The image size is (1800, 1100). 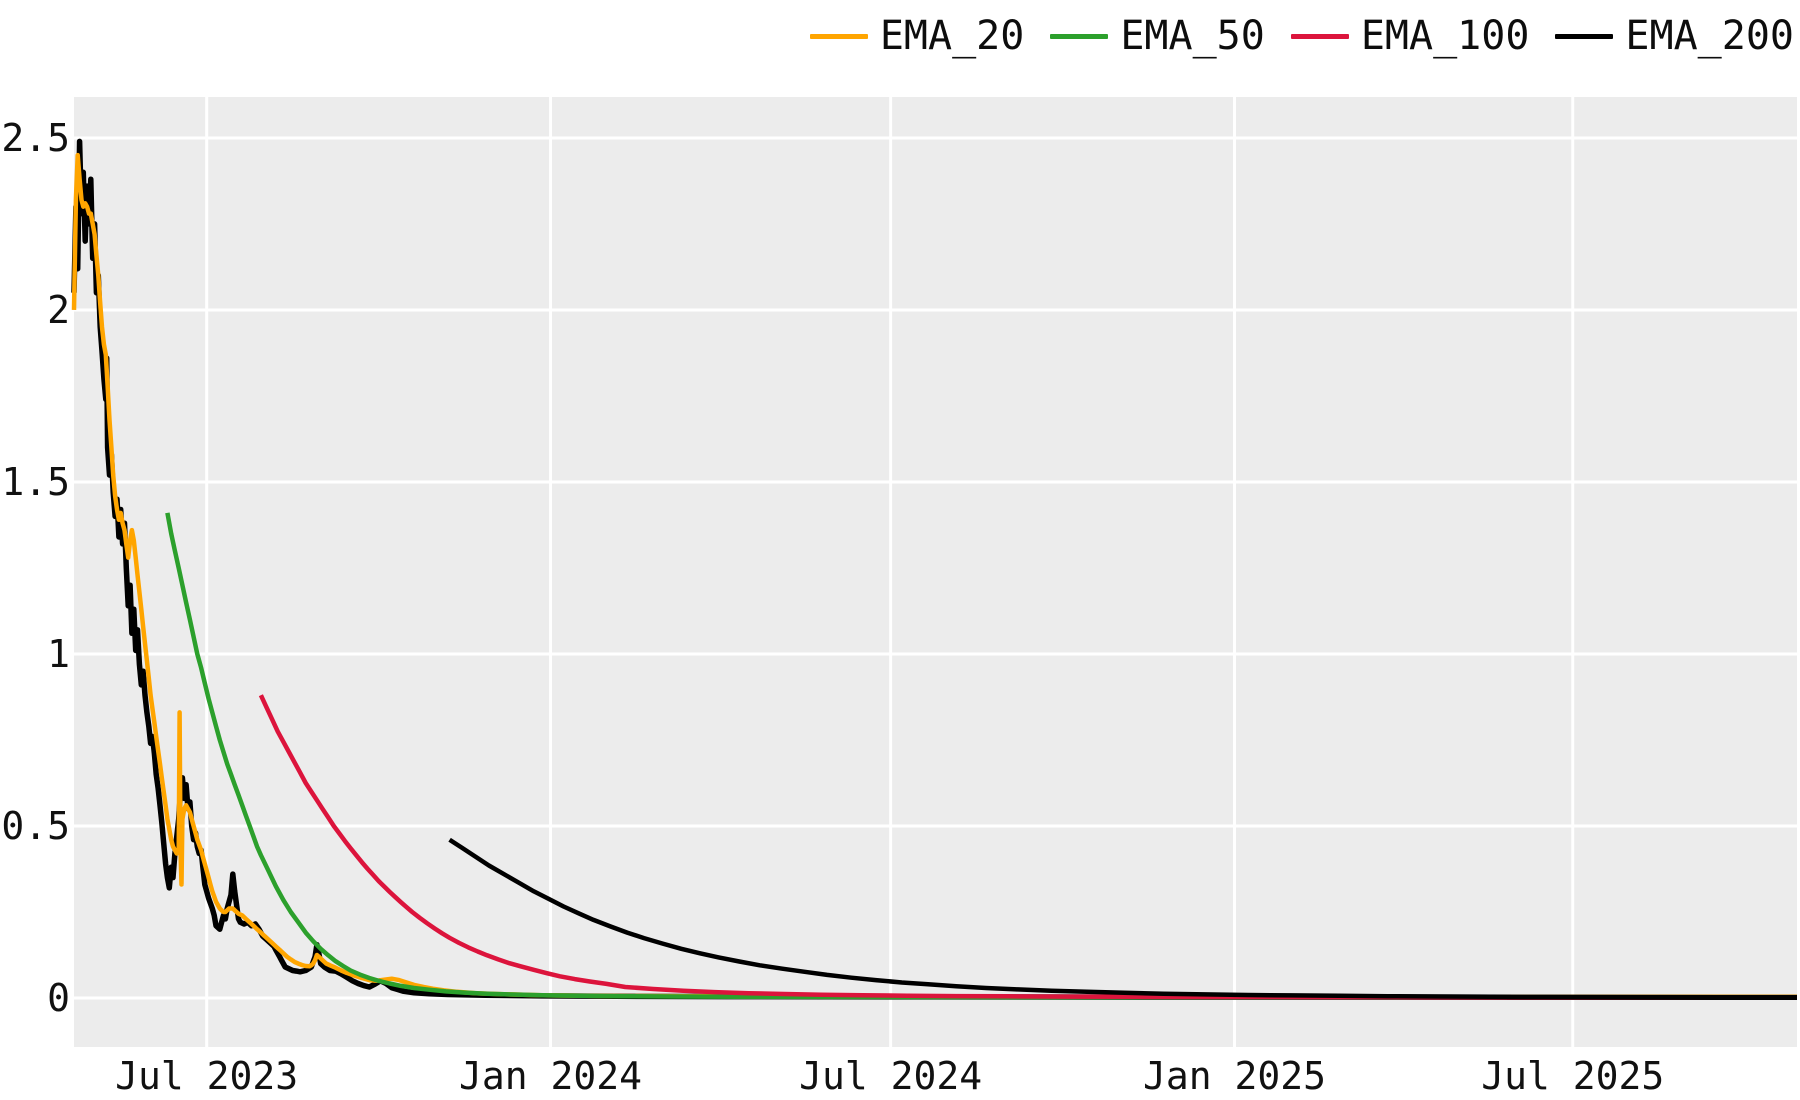 I want to click on legend-label-ema-200: EMA_200, so click(x=1709, y=36).